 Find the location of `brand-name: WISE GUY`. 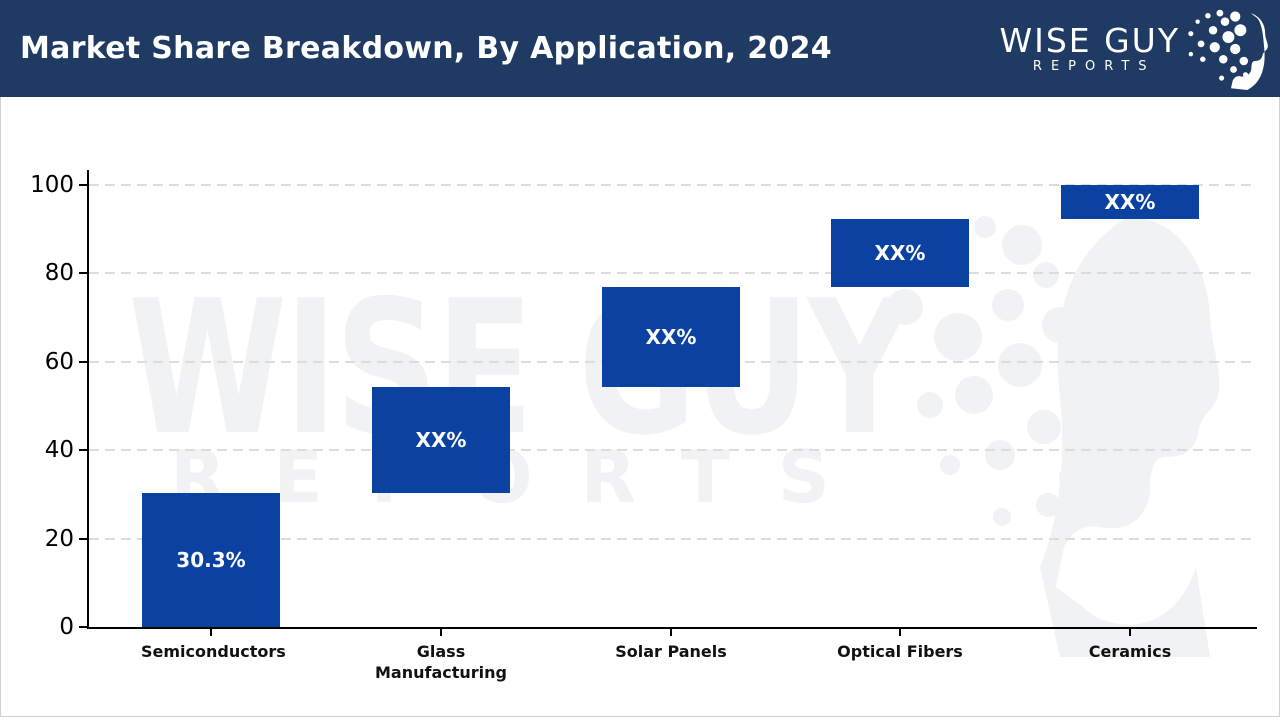

brand-name: WISE GUY is located at coordinates (1089, 40).